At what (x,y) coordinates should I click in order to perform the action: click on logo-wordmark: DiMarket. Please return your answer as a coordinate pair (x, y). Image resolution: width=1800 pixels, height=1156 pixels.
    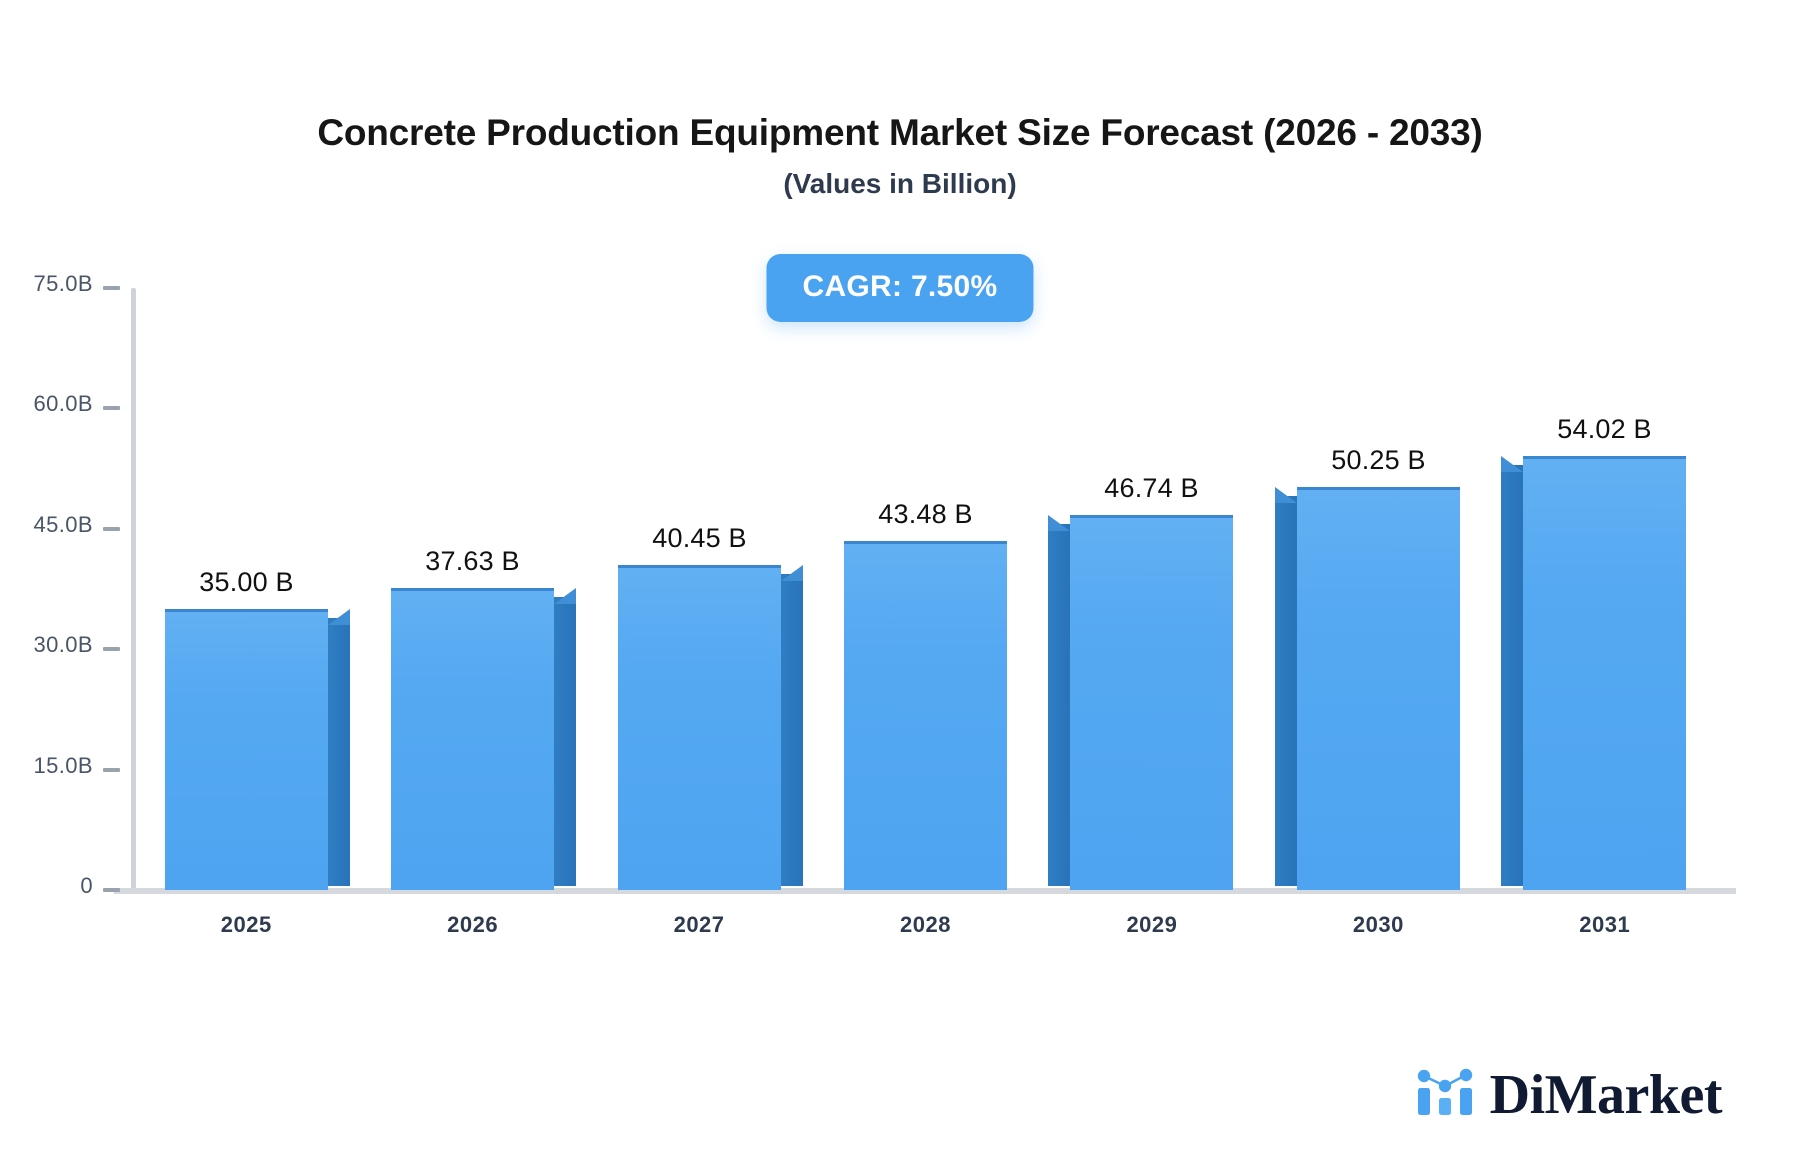
    Looking at the image, I should click on (1606, 1094).